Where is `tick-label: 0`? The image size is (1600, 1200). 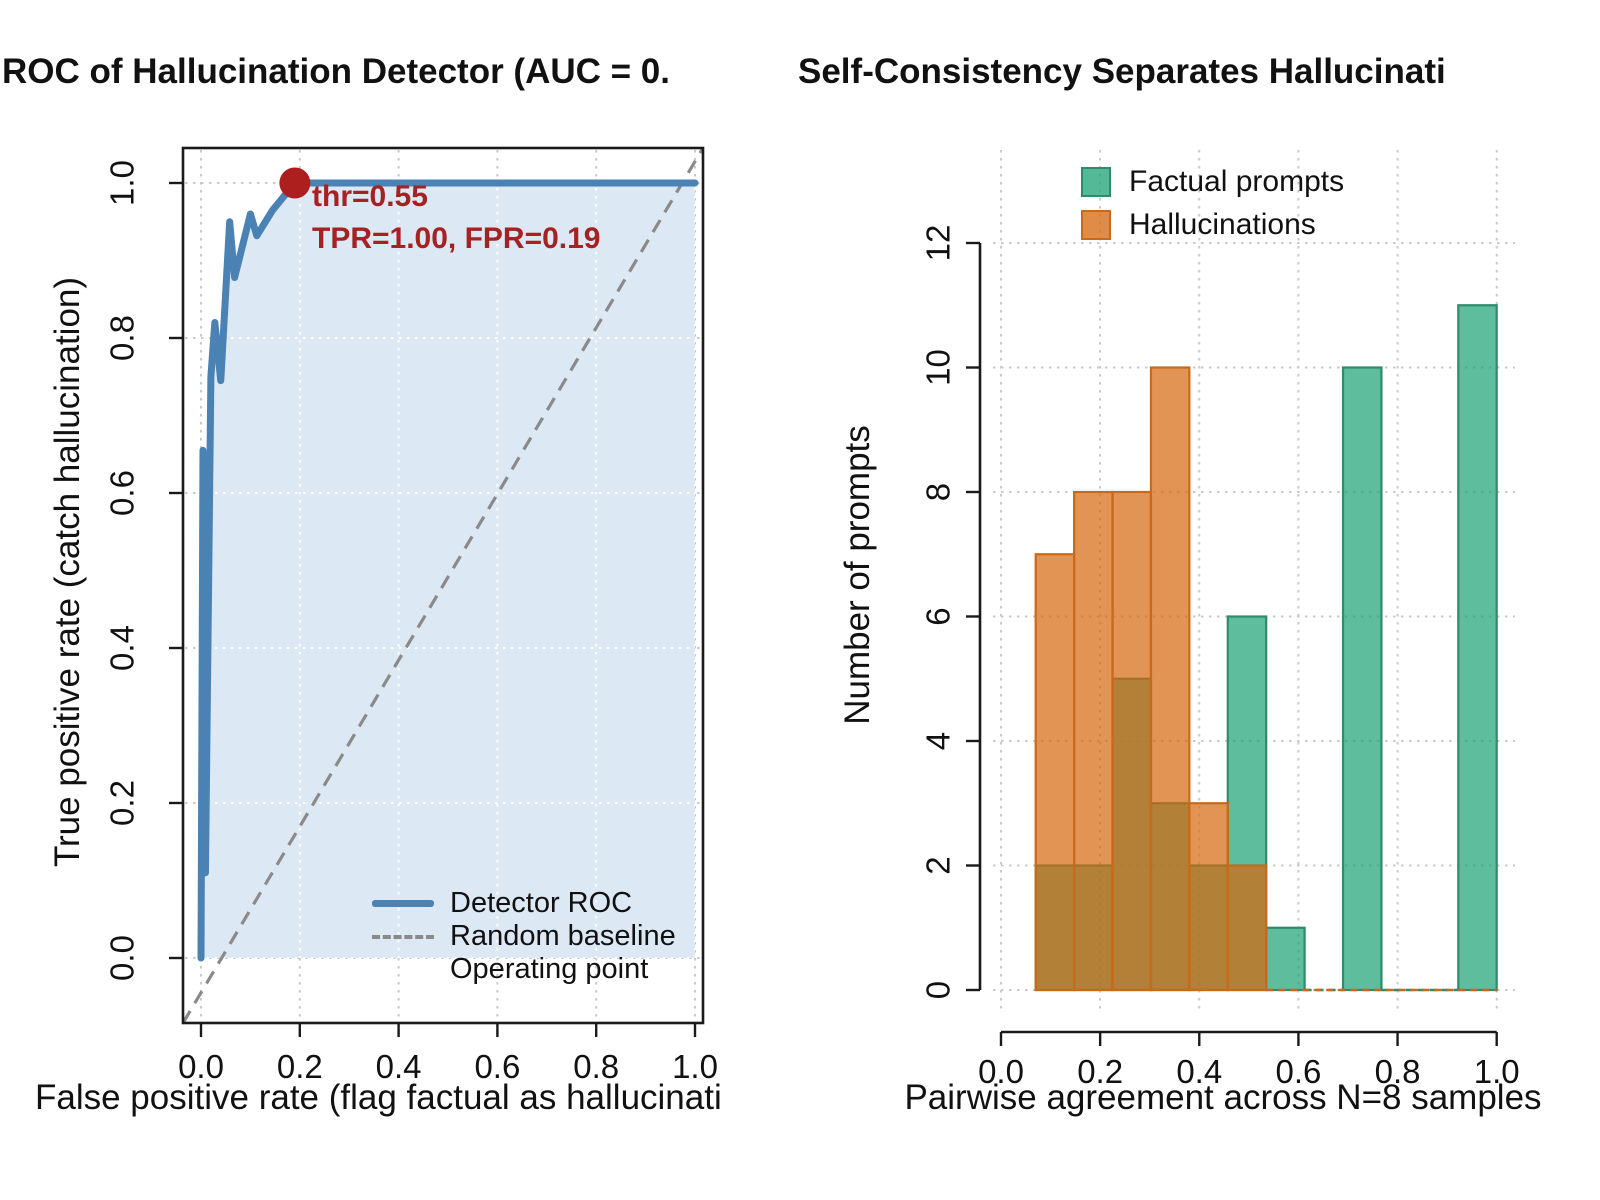
tick-label: 0 is located at coordinates (938, 990).